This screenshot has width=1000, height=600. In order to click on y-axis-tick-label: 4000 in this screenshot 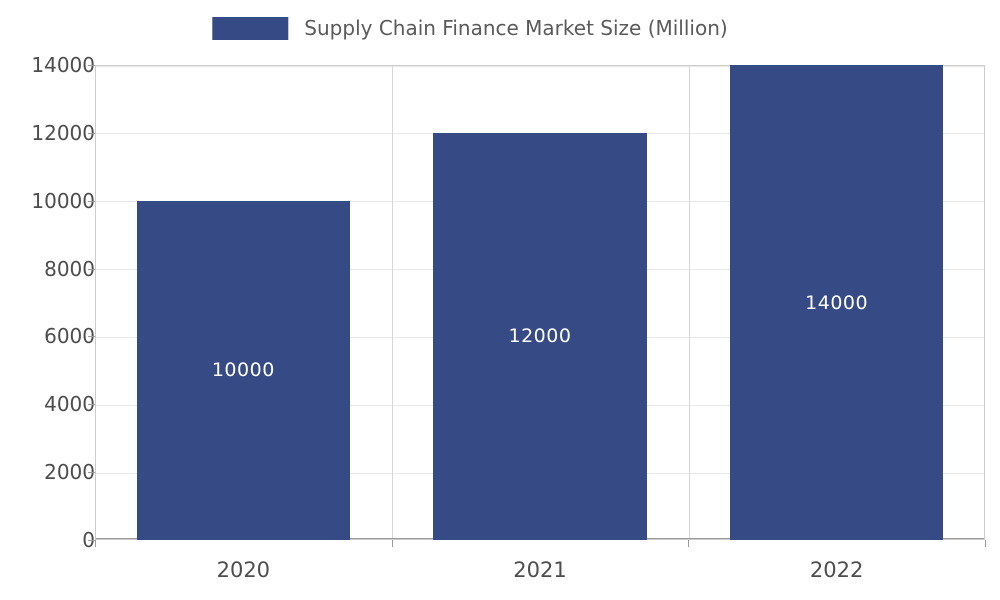, I will do `click(69, 404)`.